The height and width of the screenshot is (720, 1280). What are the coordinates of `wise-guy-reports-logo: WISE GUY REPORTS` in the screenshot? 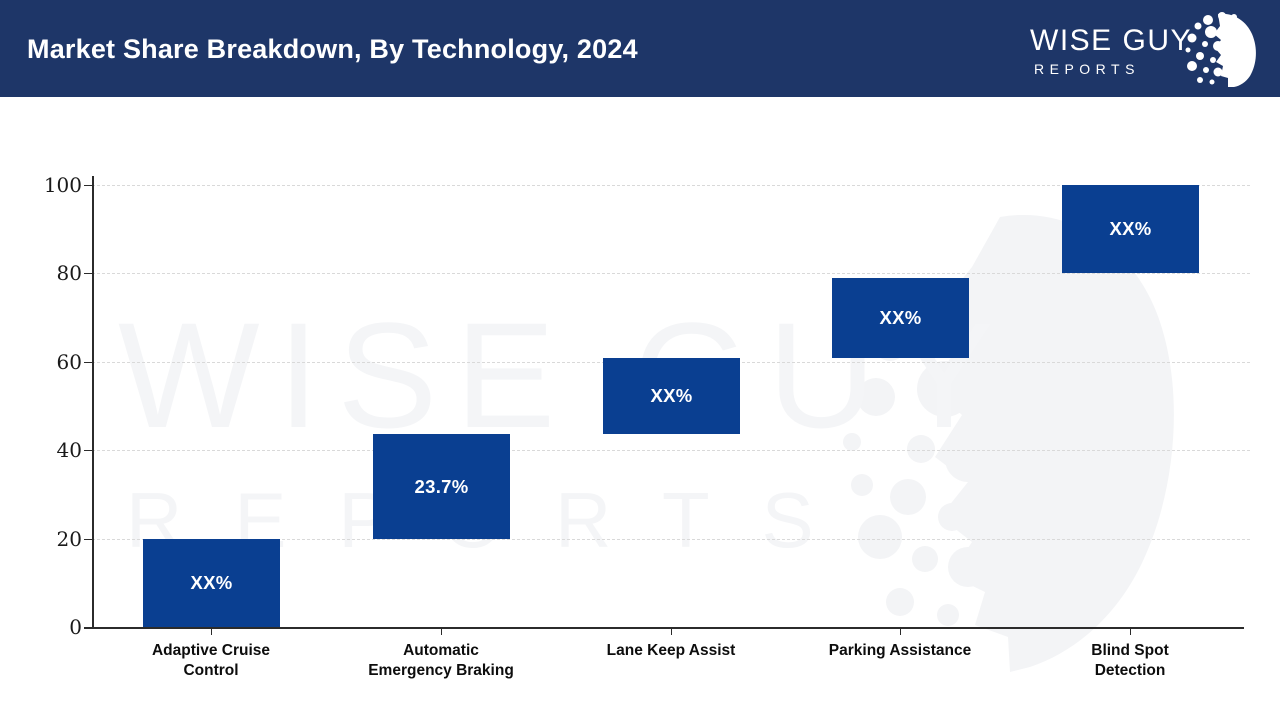 It's located at (1147, 49).